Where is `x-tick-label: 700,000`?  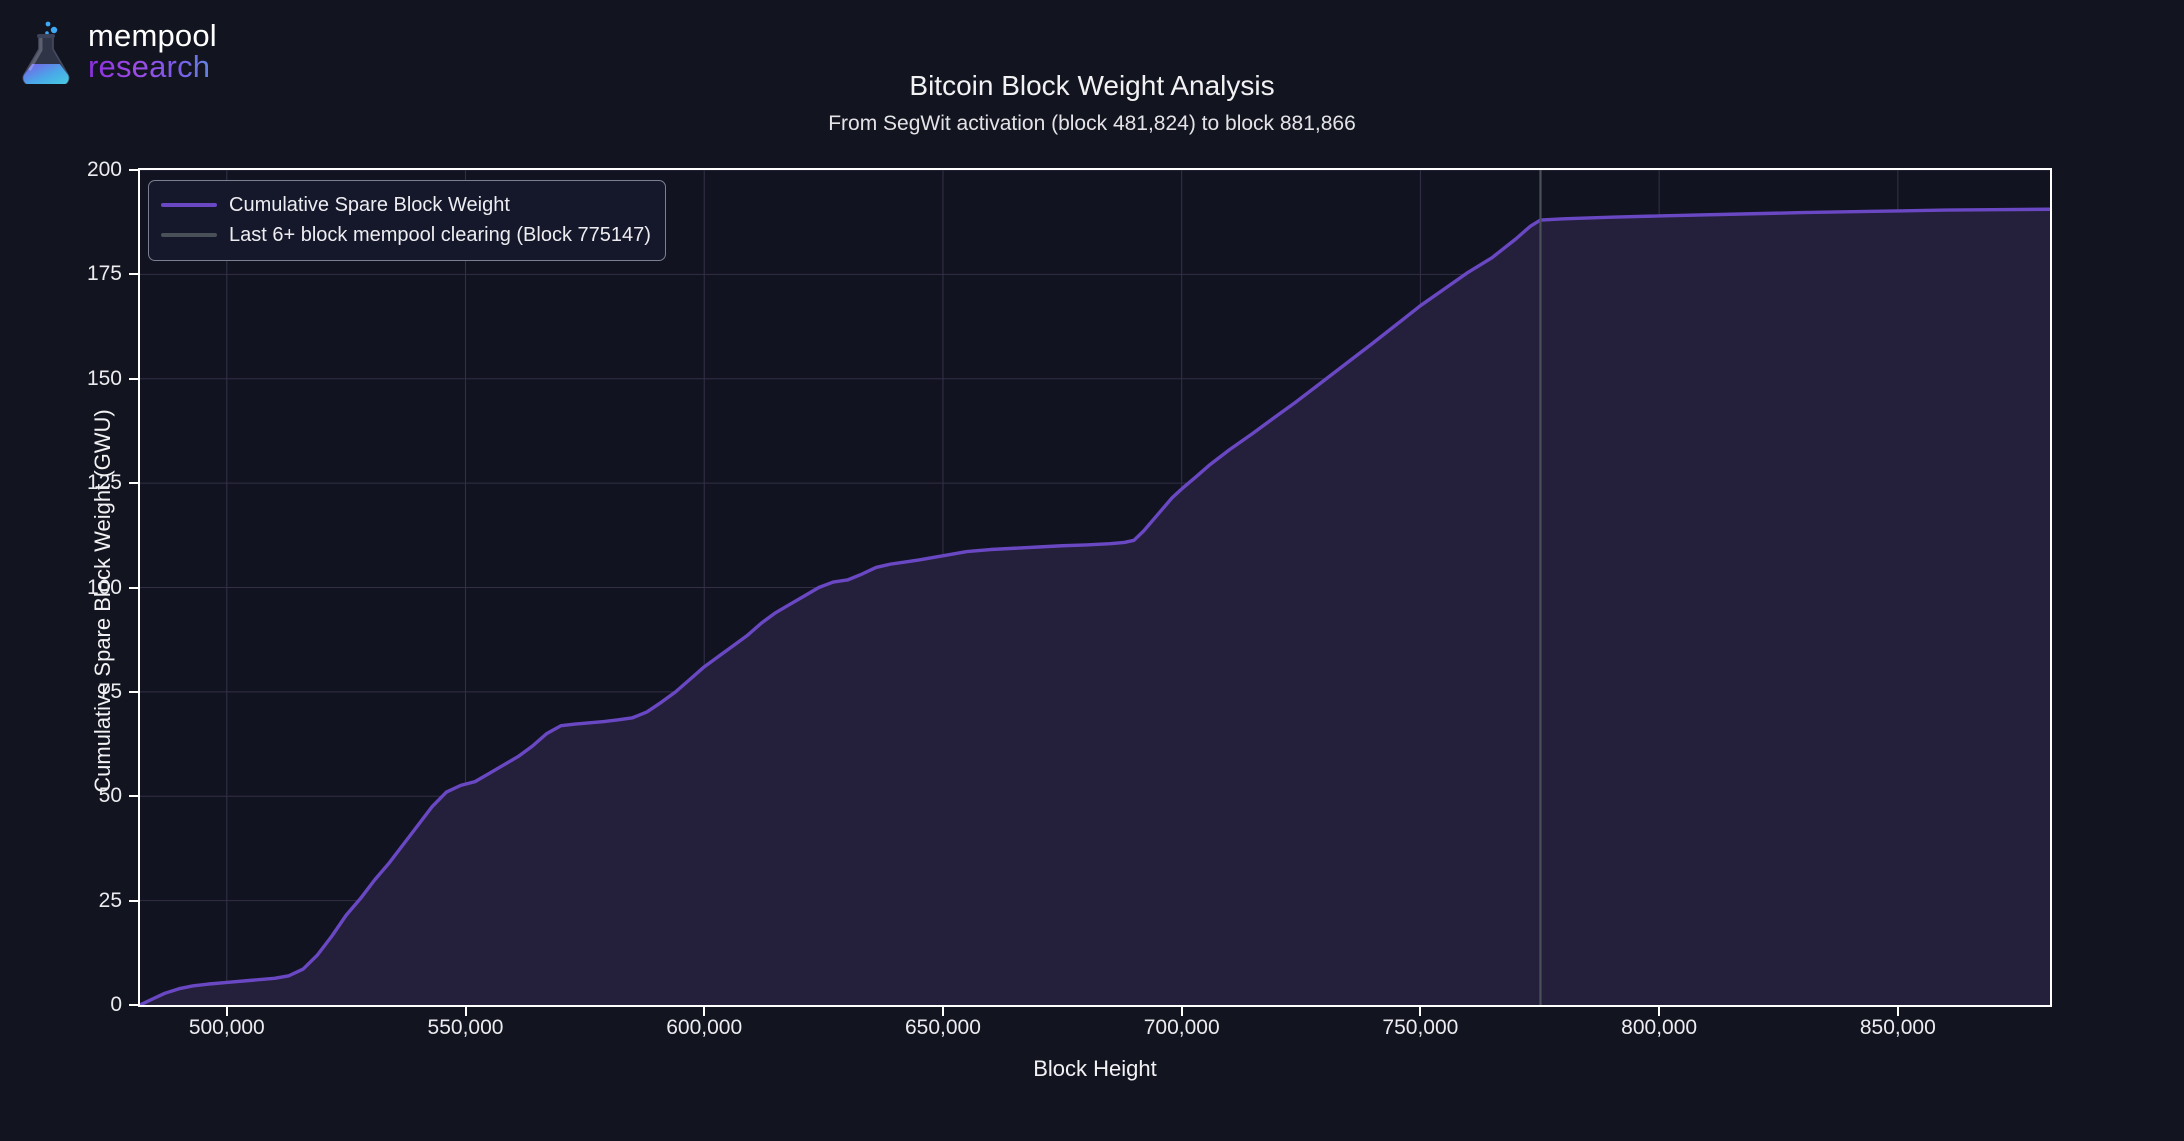 x-tick-label: 700,000 is located at coordinates (1181, 1027).